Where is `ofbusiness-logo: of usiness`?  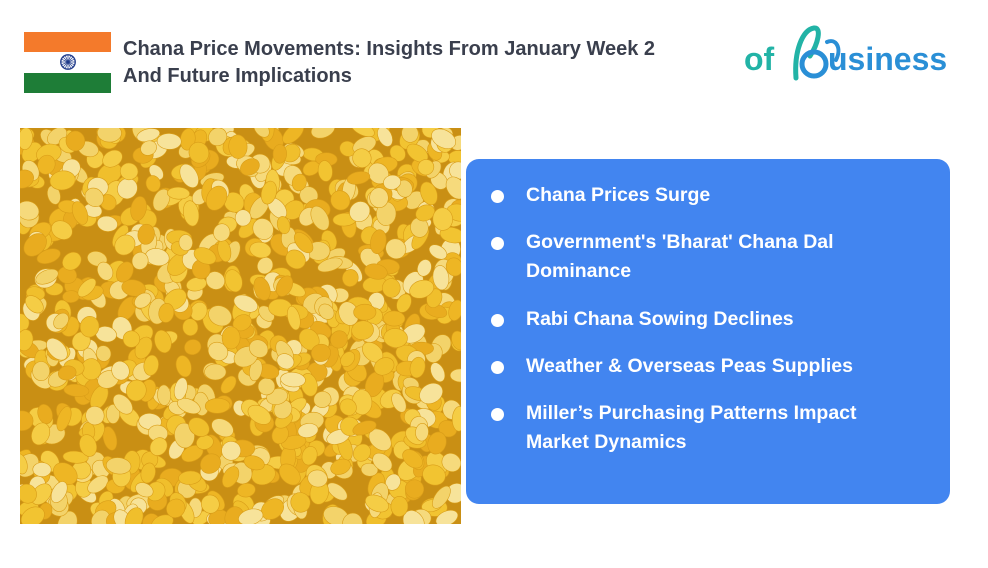
ofbusiness-logo: of usiness is located at coordinates (845, 53).